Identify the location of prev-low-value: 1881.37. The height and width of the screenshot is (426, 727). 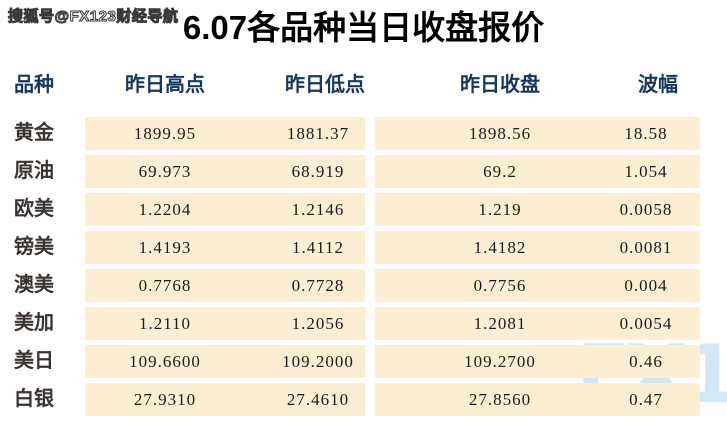
(318, 133).